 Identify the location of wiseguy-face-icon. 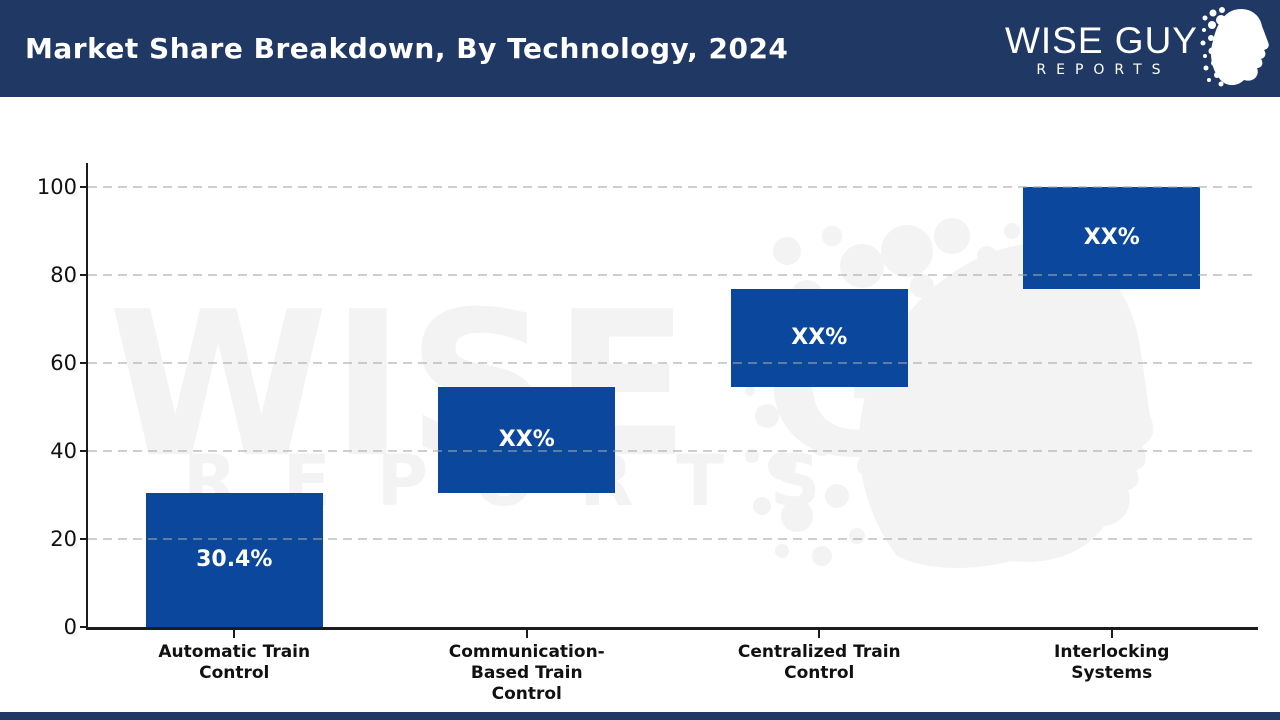
(1234, 47).